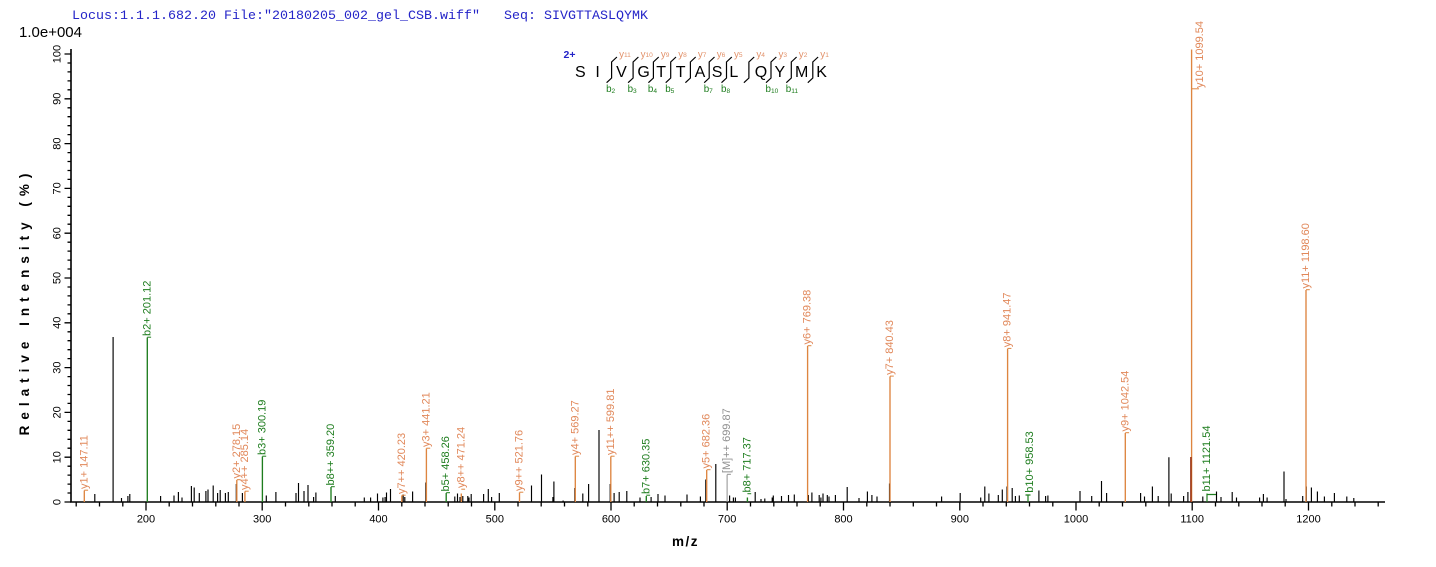 The image size is (1436, 567). Describe the element at coordinates (570, 55) in the screenshot. I see `svg-text: 2+` at that location.